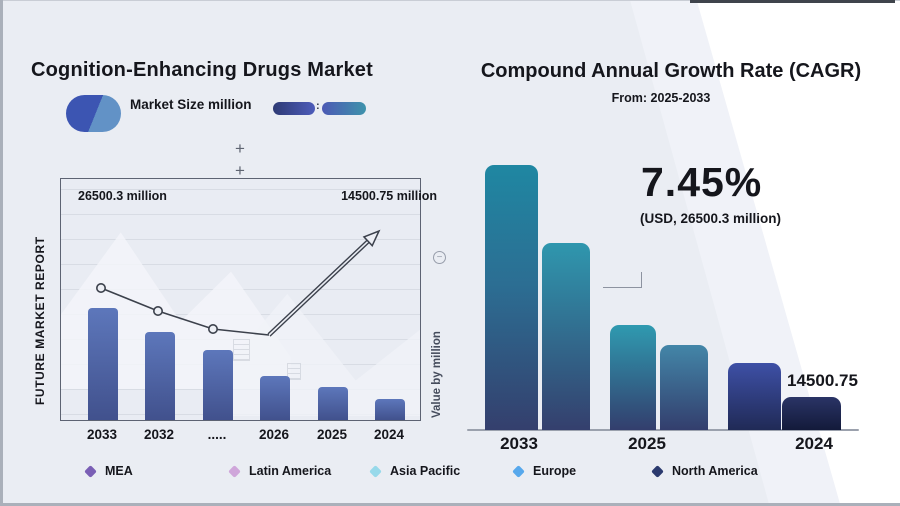 Image resolution: width=900 pixels, height=506 pixels. What do you see at coordinates (159, 434) in the screenshot?
I see `x-label: 2032` at bounding box center [159, 434].